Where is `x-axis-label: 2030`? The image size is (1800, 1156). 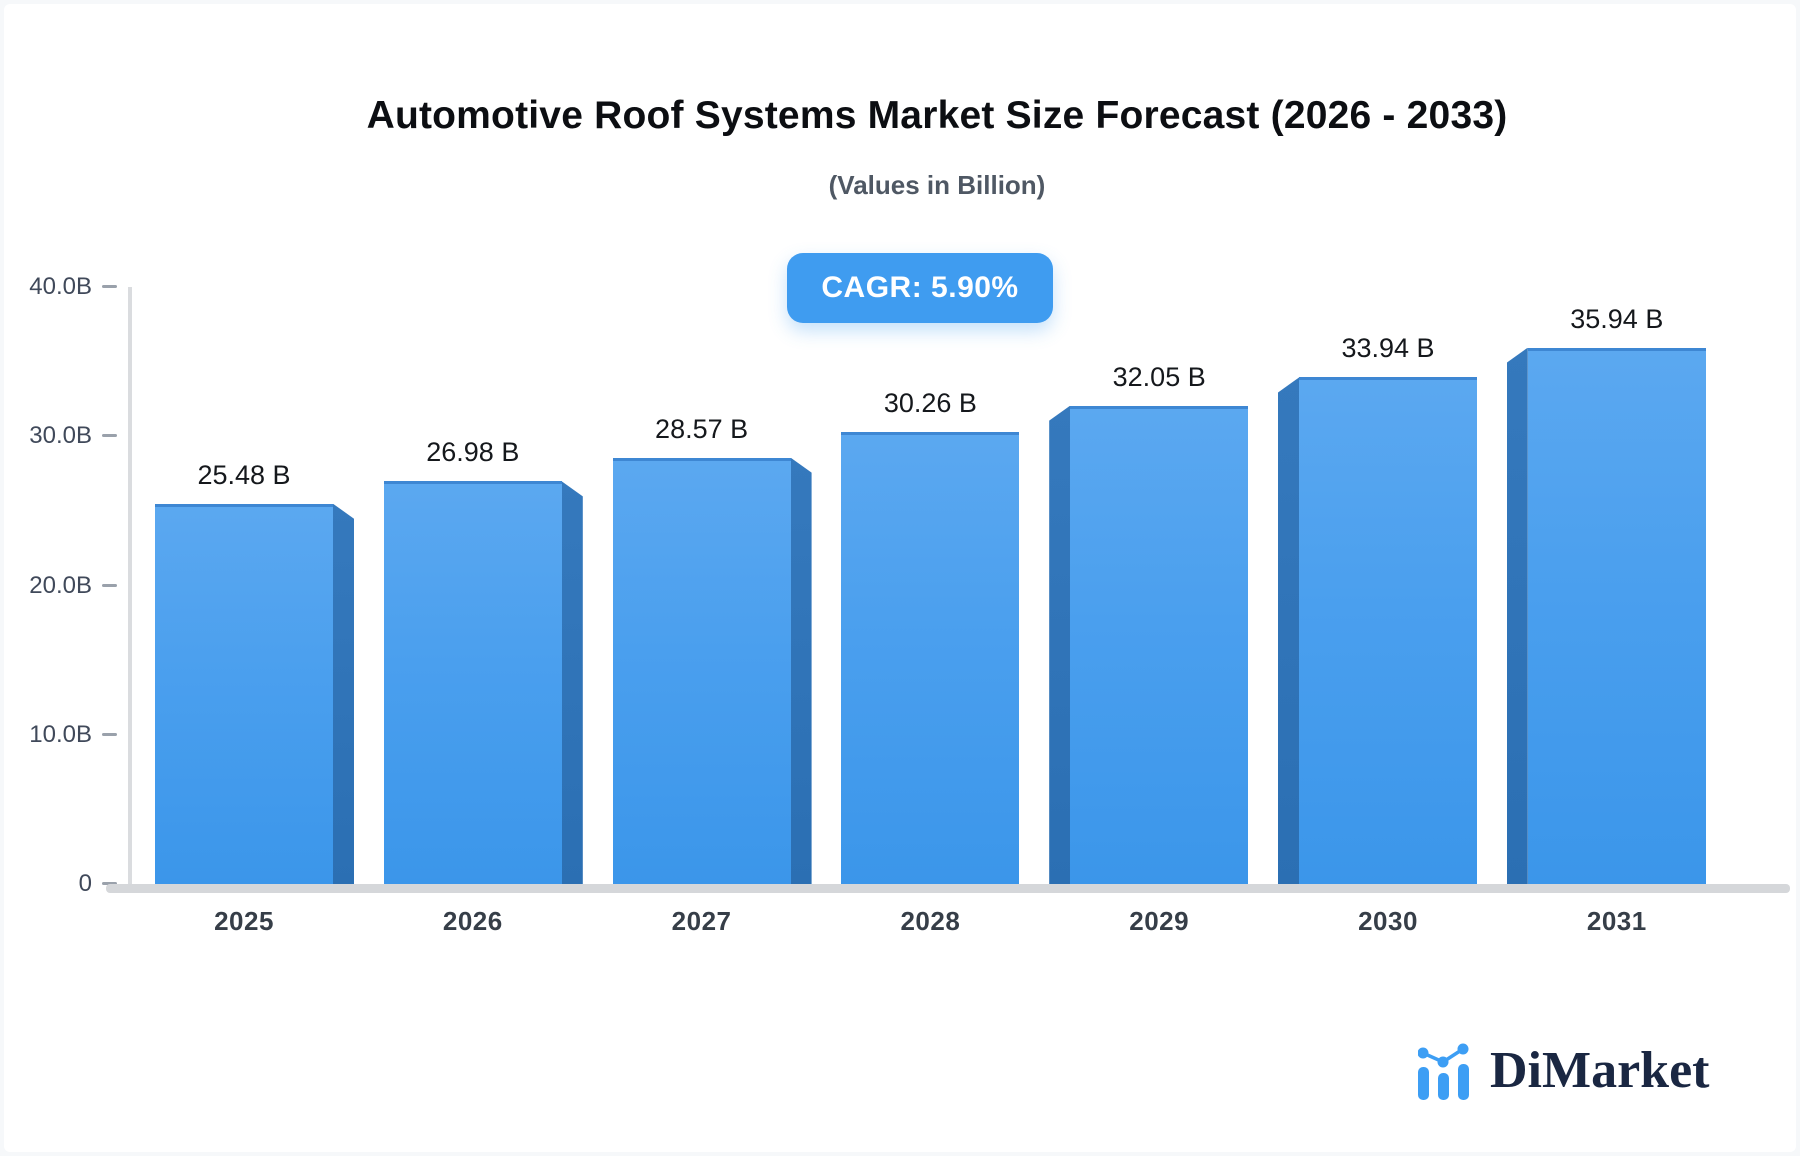 x-axis-label: 2030 is located at coordinates (1388, 921).